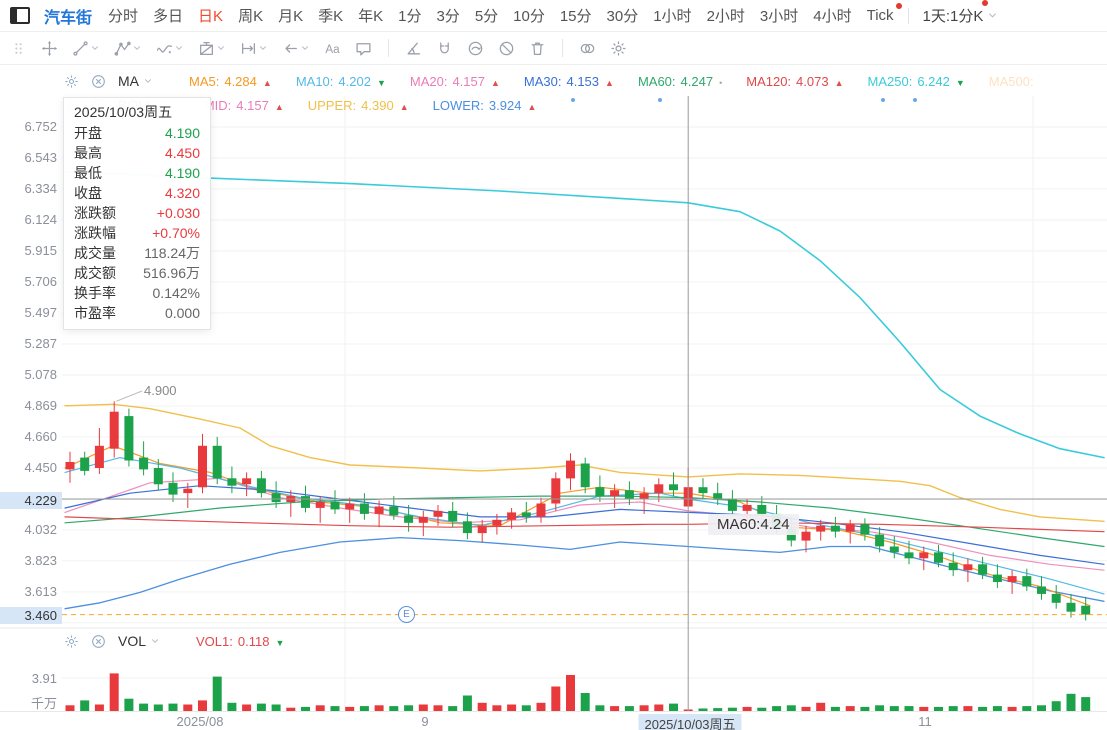 The width and height of the screenshot is (1107, 730). I want to click on tab-5分: 5分, so click(486, 15).